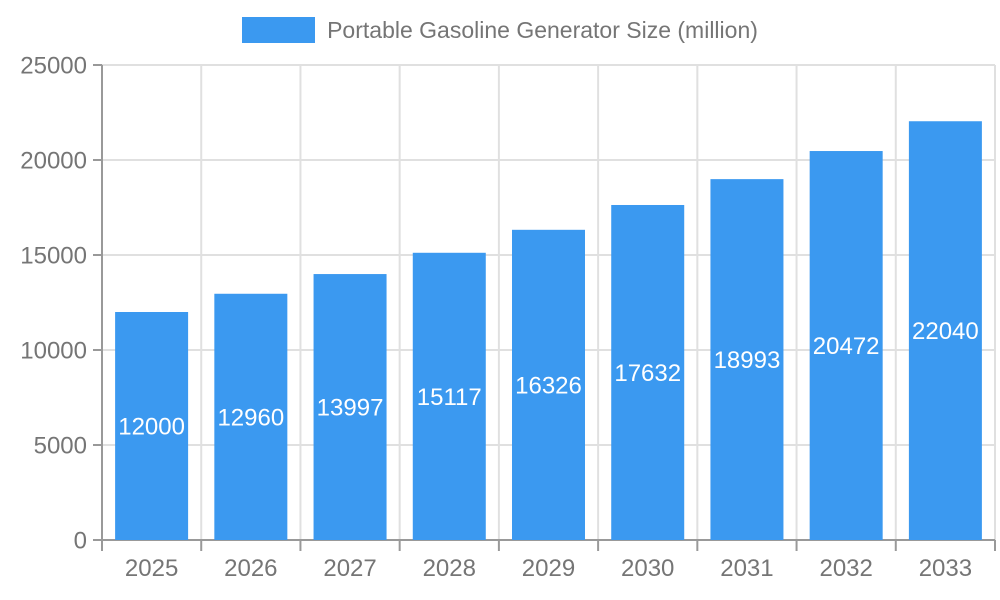  Describe the element at coordinates (60, 445) in the screenshot. I see `y-tick-label: 5000` at that location.